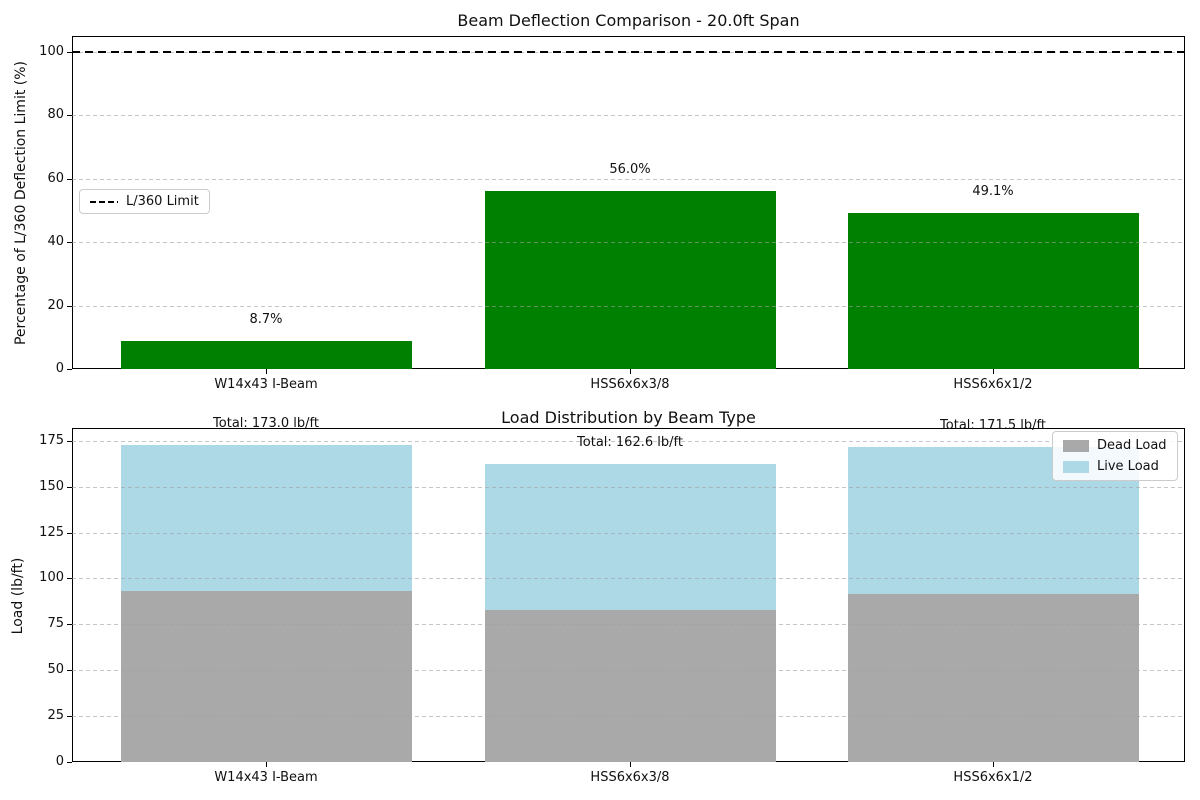 This screenshot has width=1200, height=800. I want to click on total-label: Total: 171.5 lb/ft, so click(993, 426).